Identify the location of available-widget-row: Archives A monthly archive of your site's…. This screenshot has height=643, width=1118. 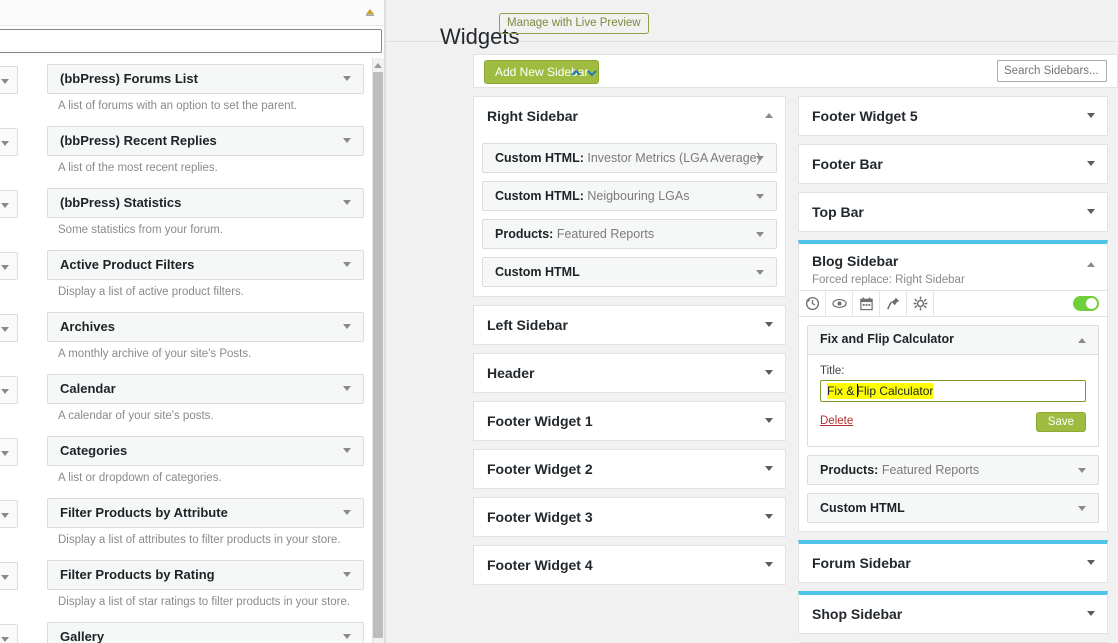
(193, 337).